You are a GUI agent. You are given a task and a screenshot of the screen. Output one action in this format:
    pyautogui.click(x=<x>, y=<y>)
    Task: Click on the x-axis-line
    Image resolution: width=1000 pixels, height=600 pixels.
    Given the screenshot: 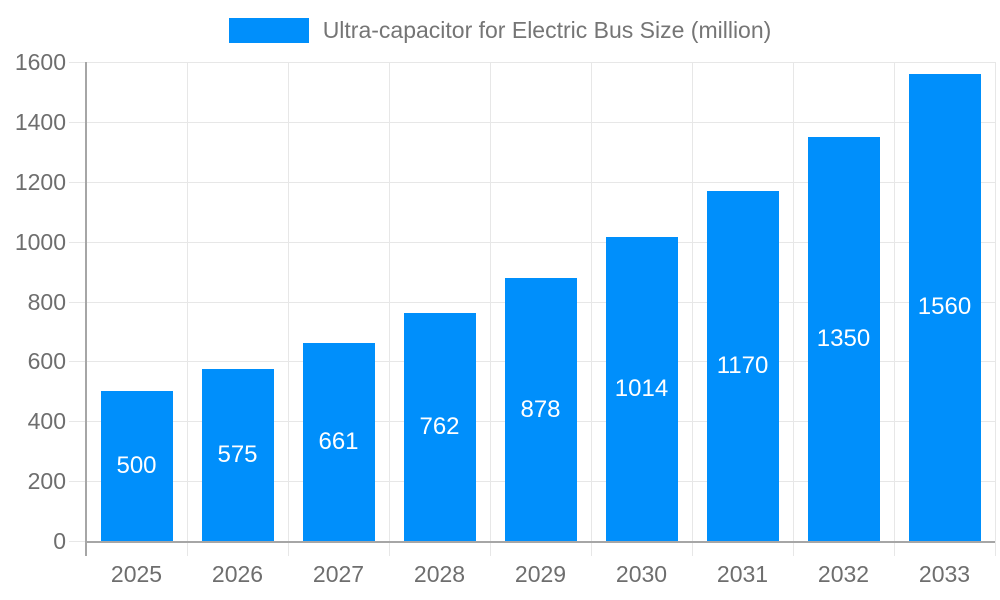 What is the action you would take?
    pyautogui.click(x=540, y=542)
    